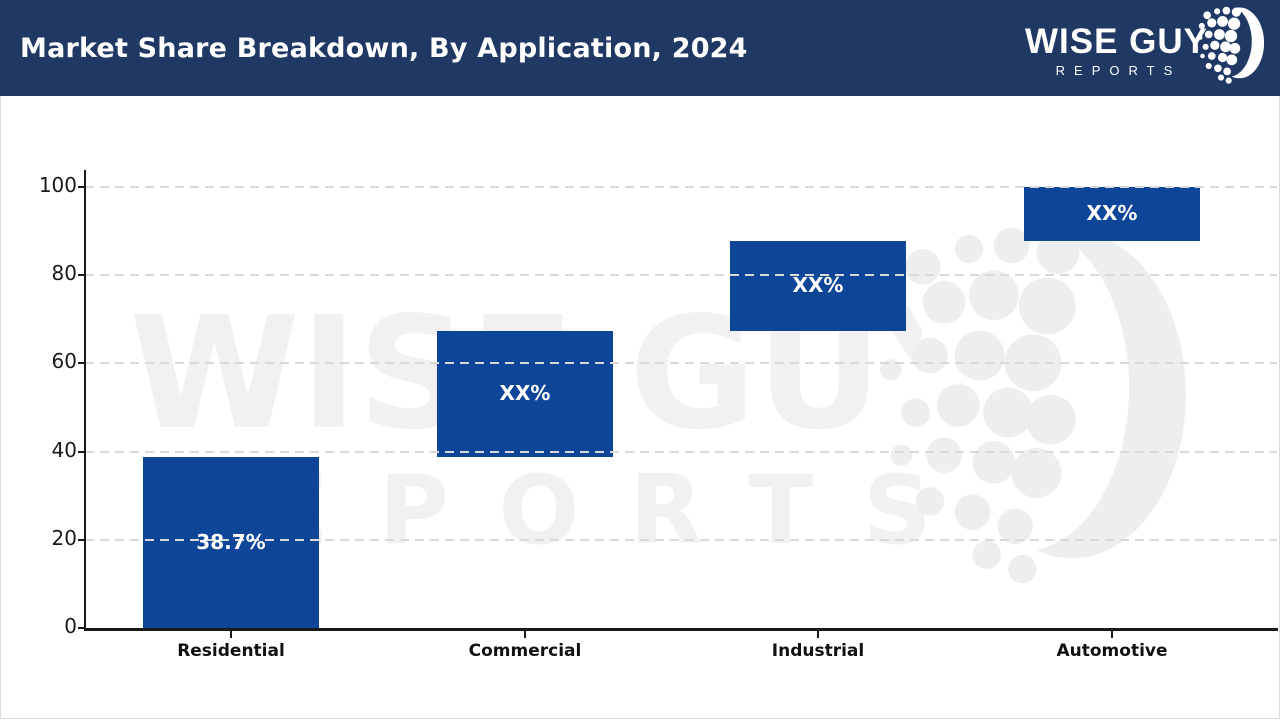 Image resolution: width=1280 pixels, height=720 pixels. I want to click on bar-automotive, so click(1112, 214).